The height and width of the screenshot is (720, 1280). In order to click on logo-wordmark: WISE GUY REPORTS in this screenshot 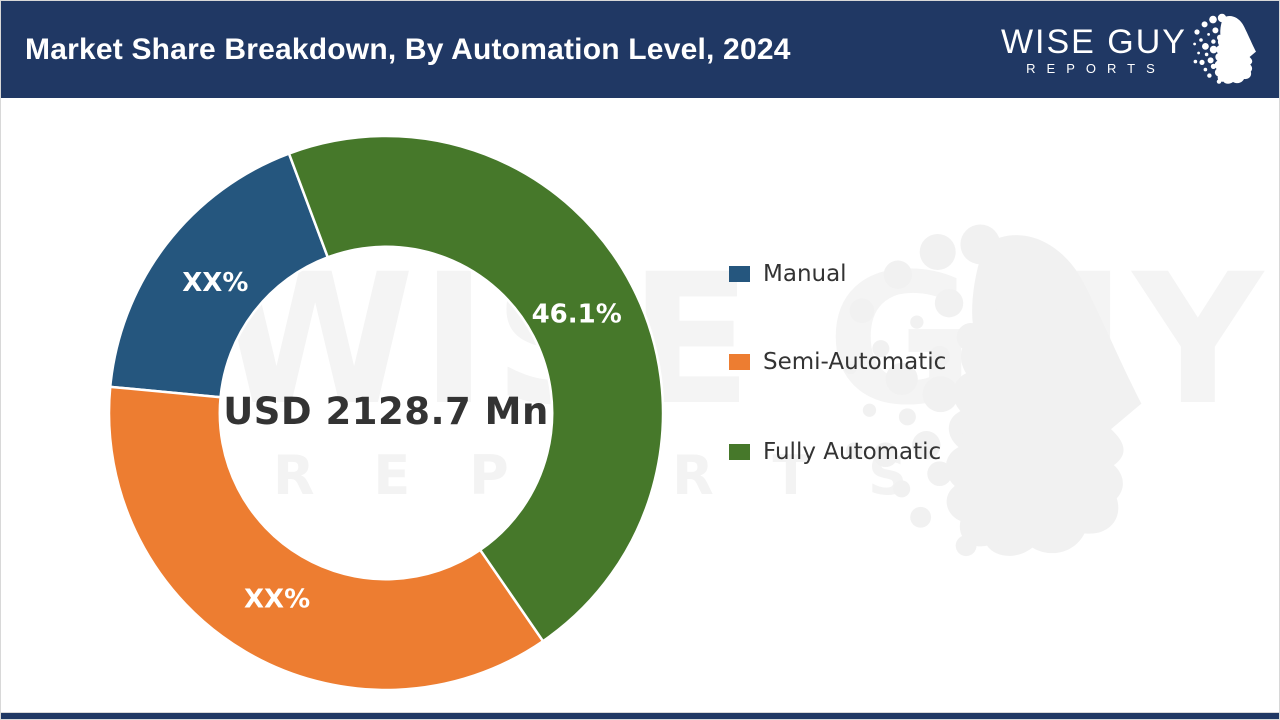, I will do `click(1094, 50)`.